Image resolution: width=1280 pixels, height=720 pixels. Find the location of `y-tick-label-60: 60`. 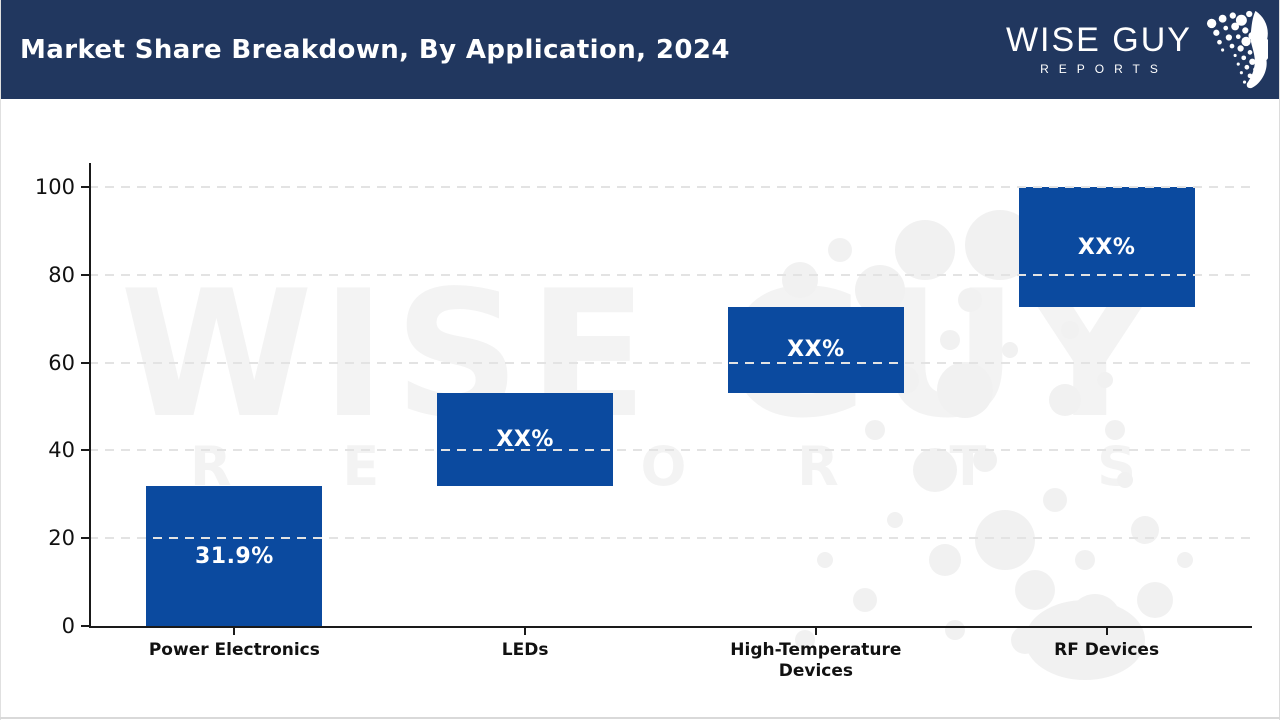

y-tick-label-60: 60 is located at coordinates (61, 362).